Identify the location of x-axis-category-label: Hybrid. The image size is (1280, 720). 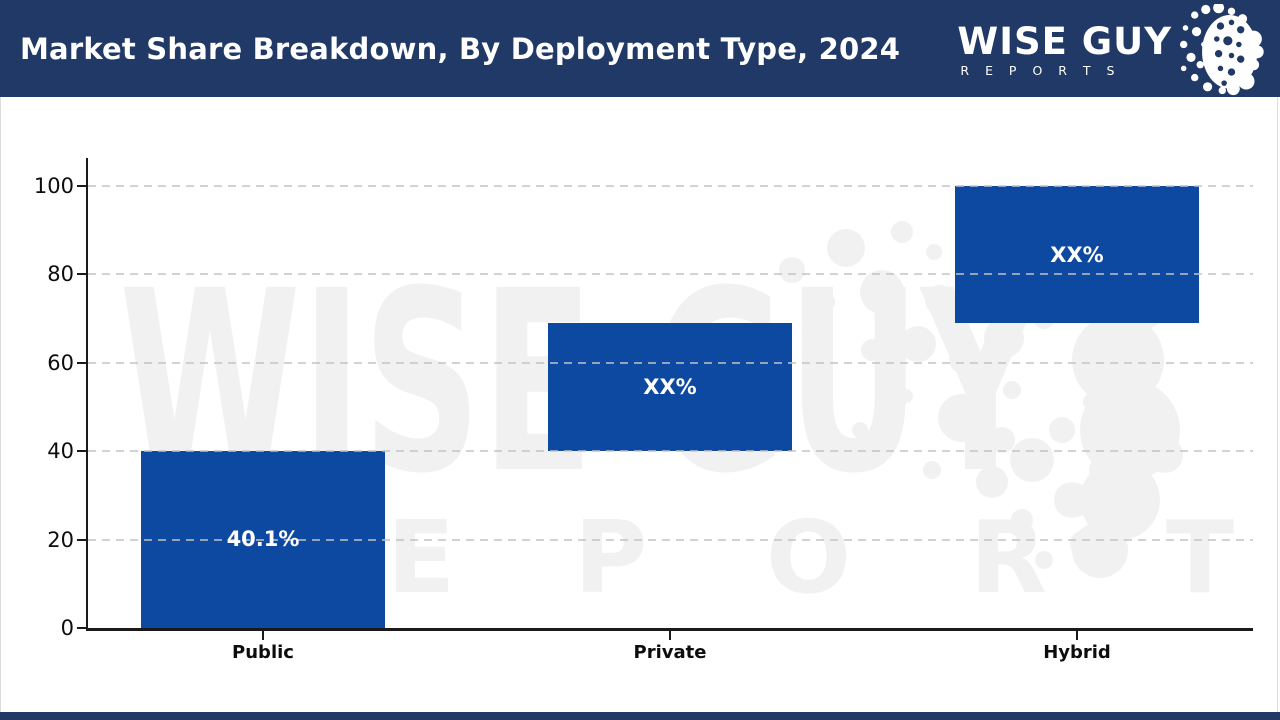
(1077, 652).